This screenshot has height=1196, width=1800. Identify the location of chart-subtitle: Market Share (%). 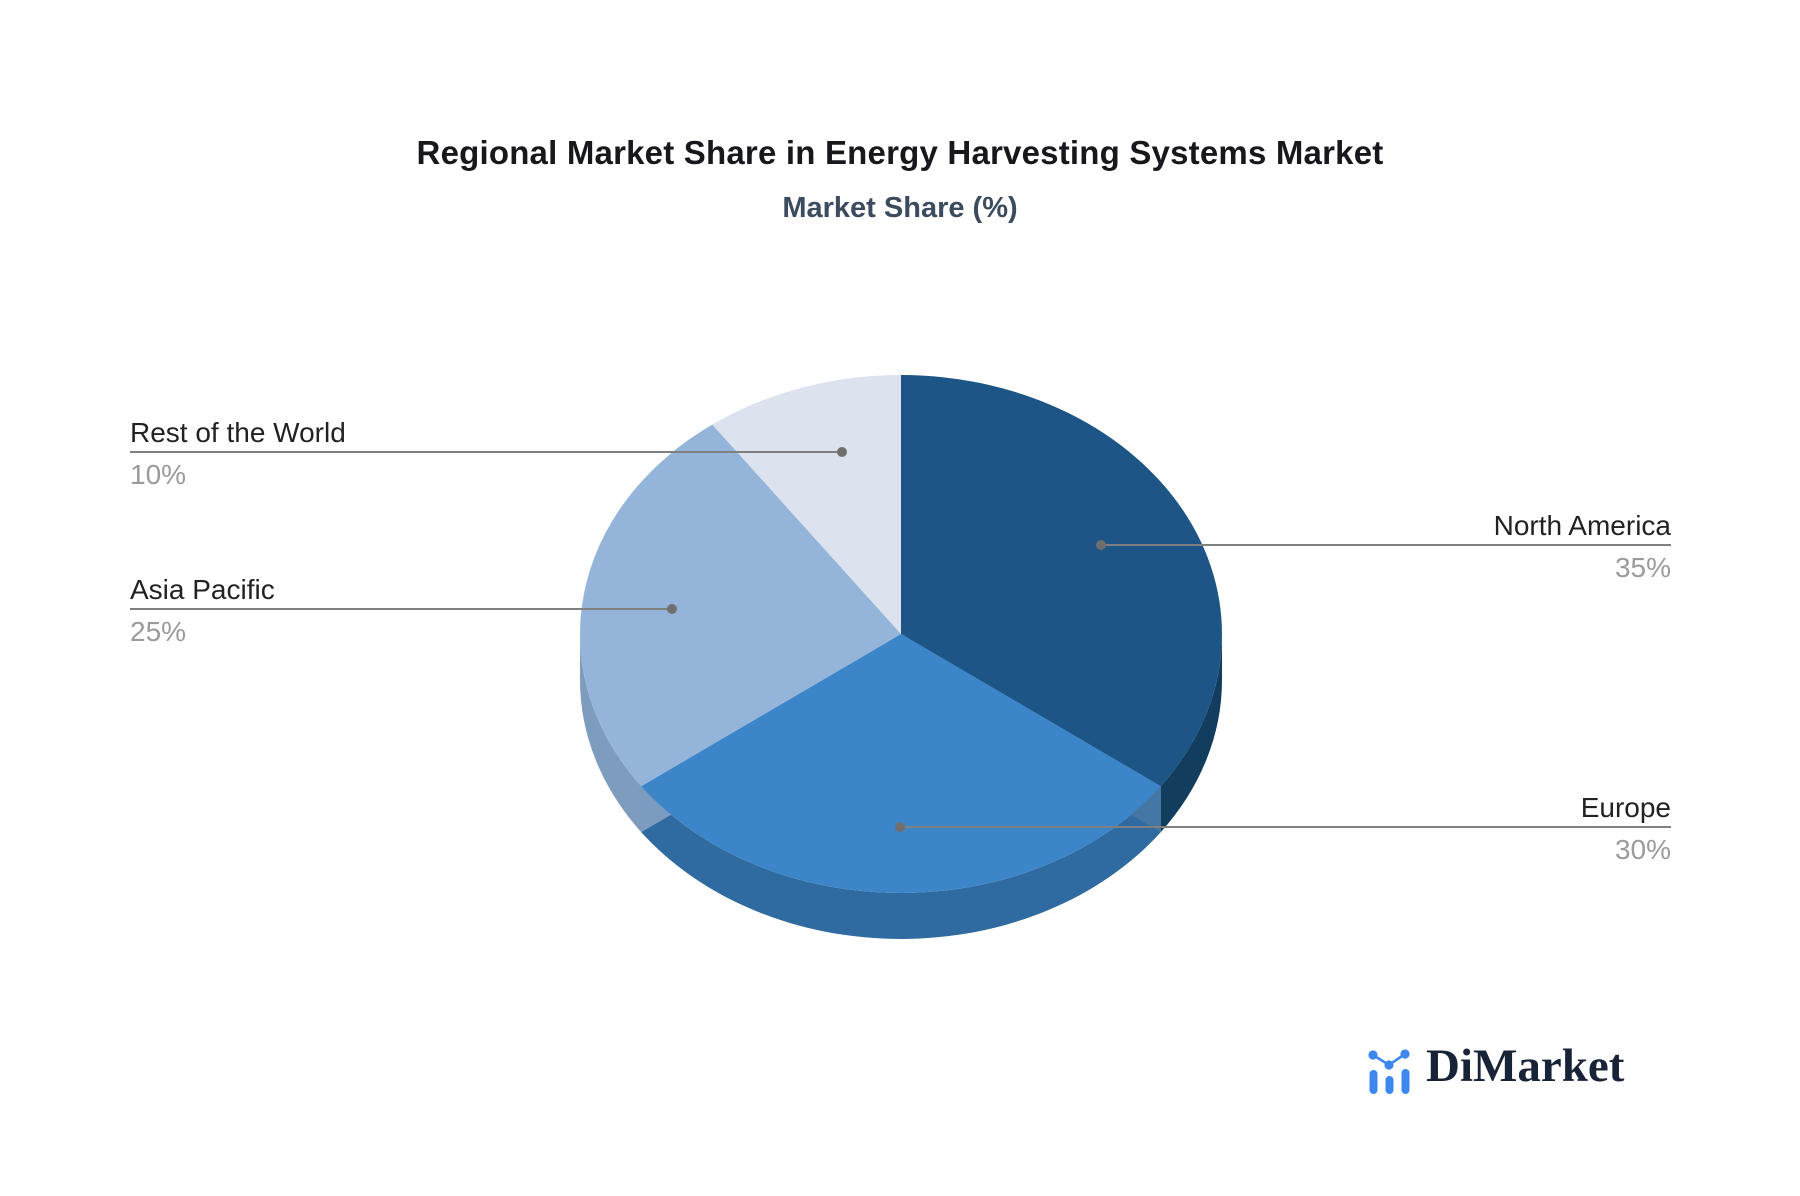
(900, 208).